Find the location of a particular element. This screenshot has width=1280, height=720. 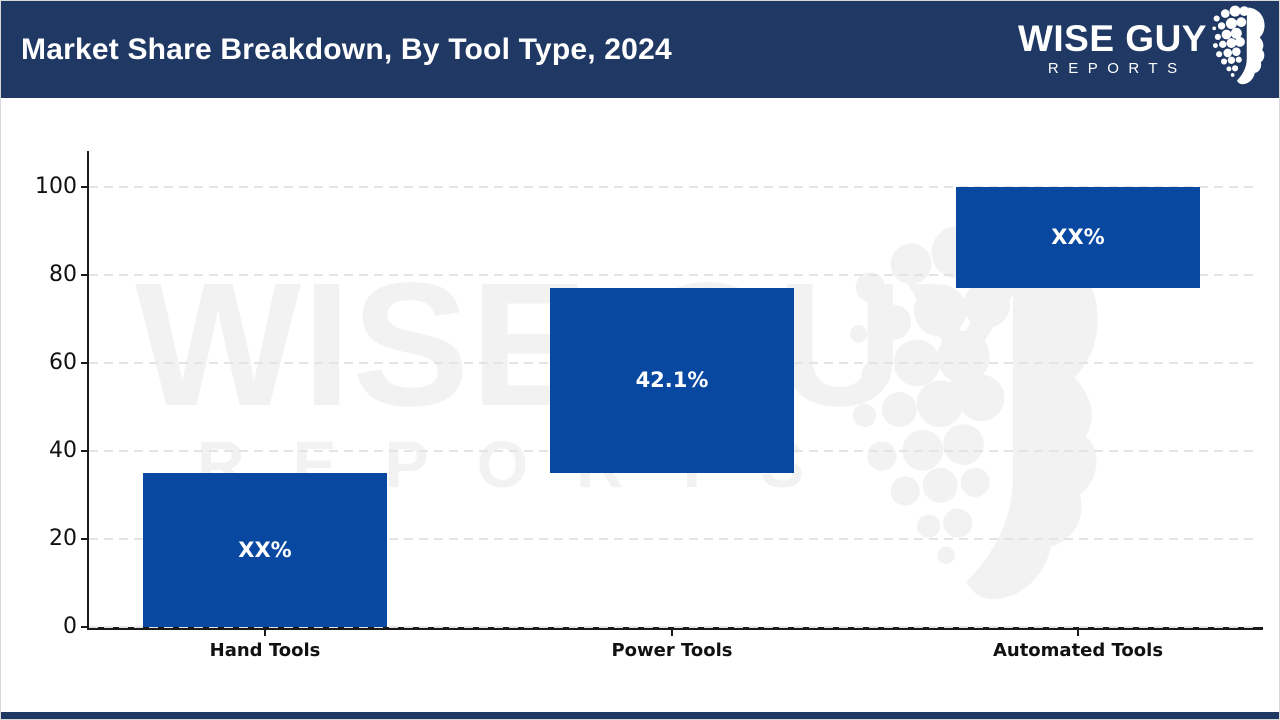

brand-logo: WISE GUY REPORTS is located at coordinates (1144, 48).